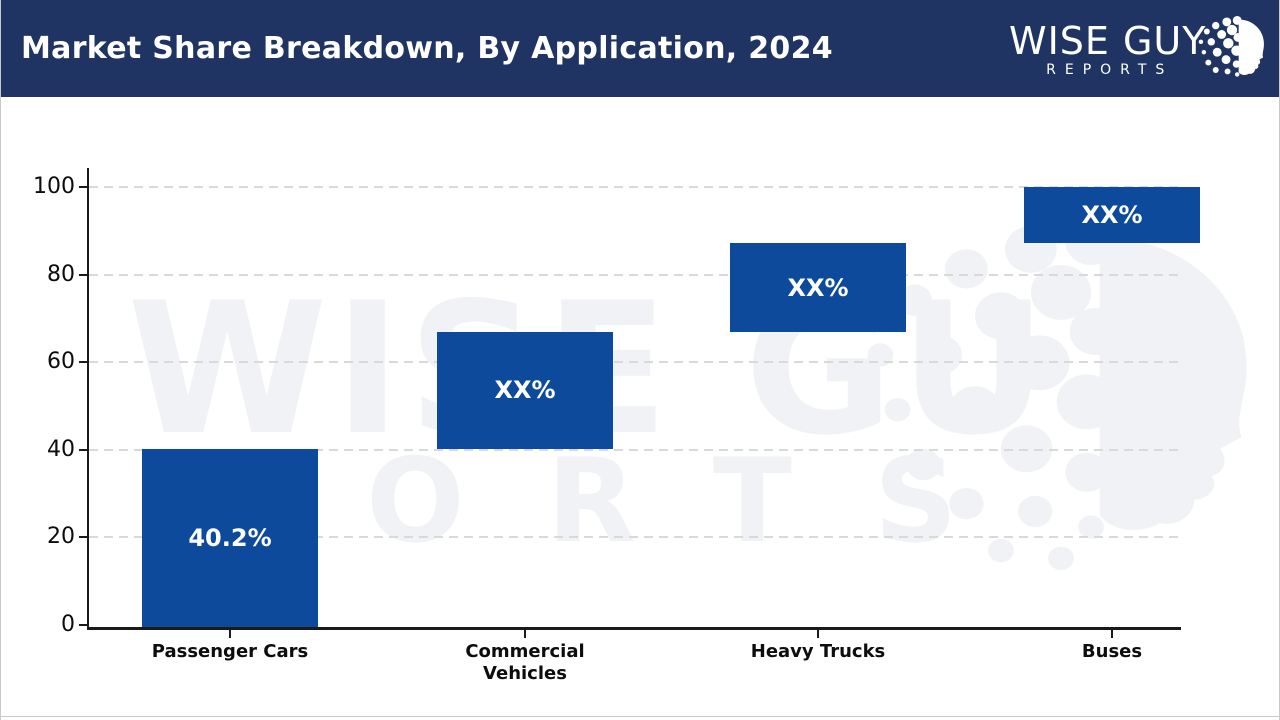 Image resolution: width=1280 pixels, height=720 pixels. I want to click on bar-passenger-cars: 40.2%, so click(230, 537).